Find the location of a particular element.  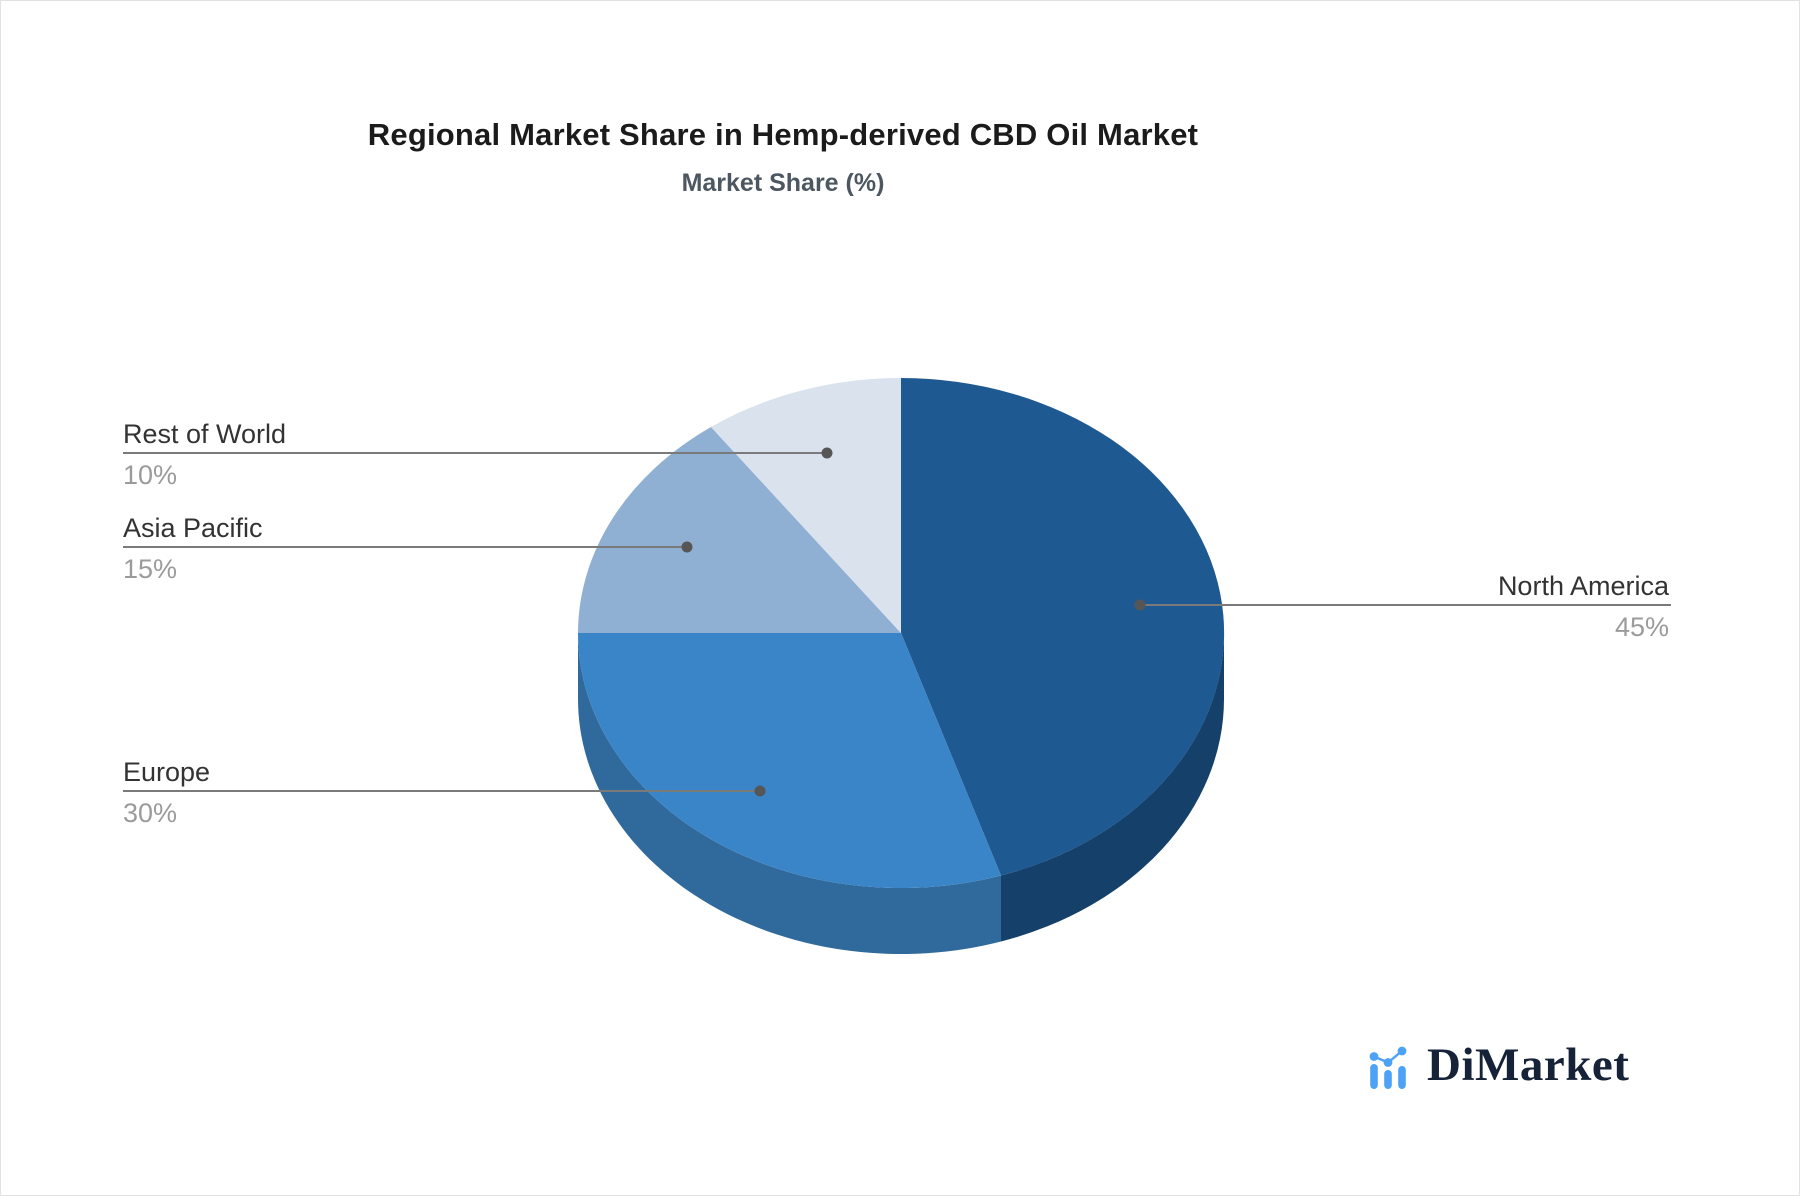

leader-dot-north-america is located at coordinates (1140, 605).